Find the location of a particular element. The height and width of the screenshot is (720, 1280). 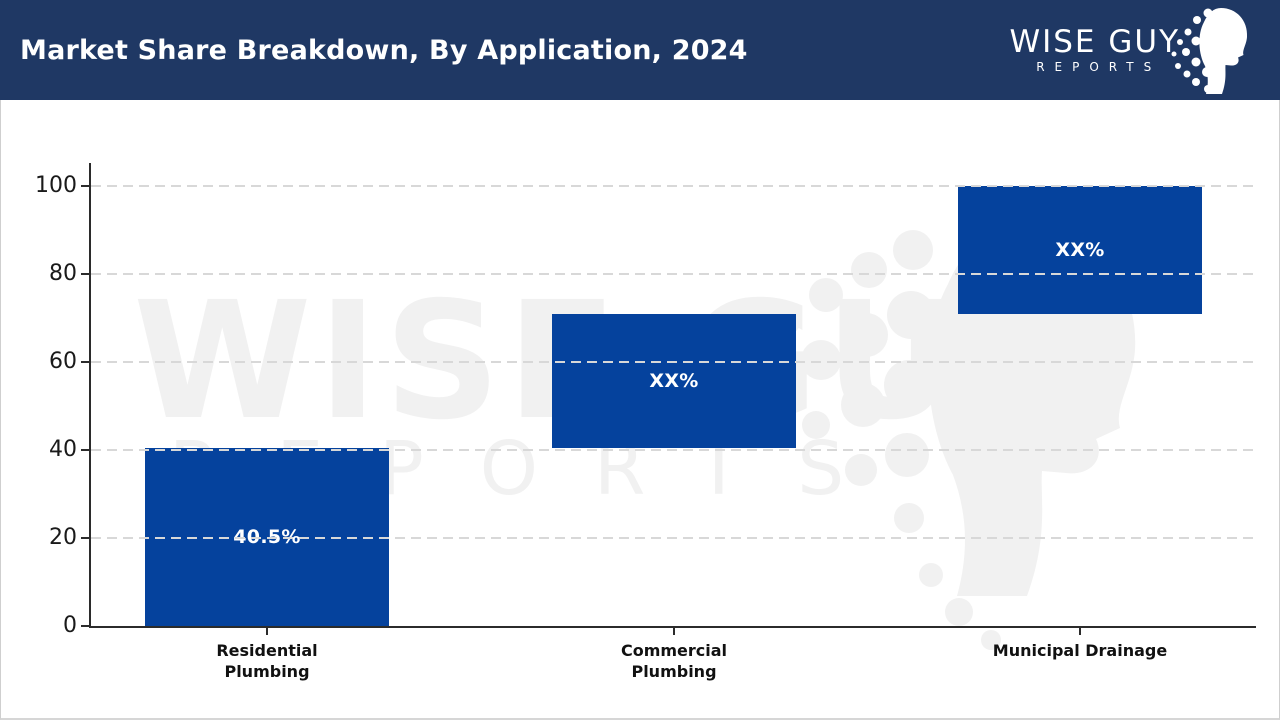

y-axis-tick-label: 0 is located at coordinates (70, 625).